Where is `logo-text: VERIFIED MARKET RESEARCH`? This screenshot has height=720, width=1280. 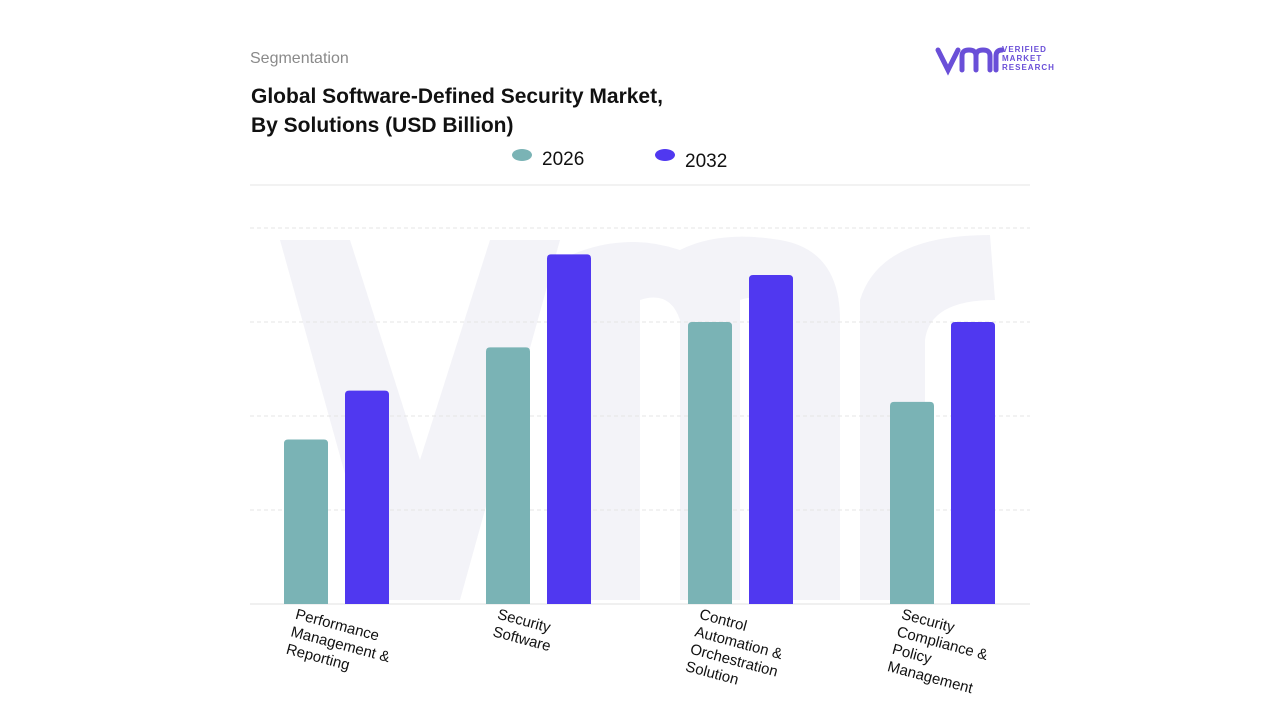
logo-text: VERIFIED MARKET RESEARCH is located at coordinates (1028, 58).